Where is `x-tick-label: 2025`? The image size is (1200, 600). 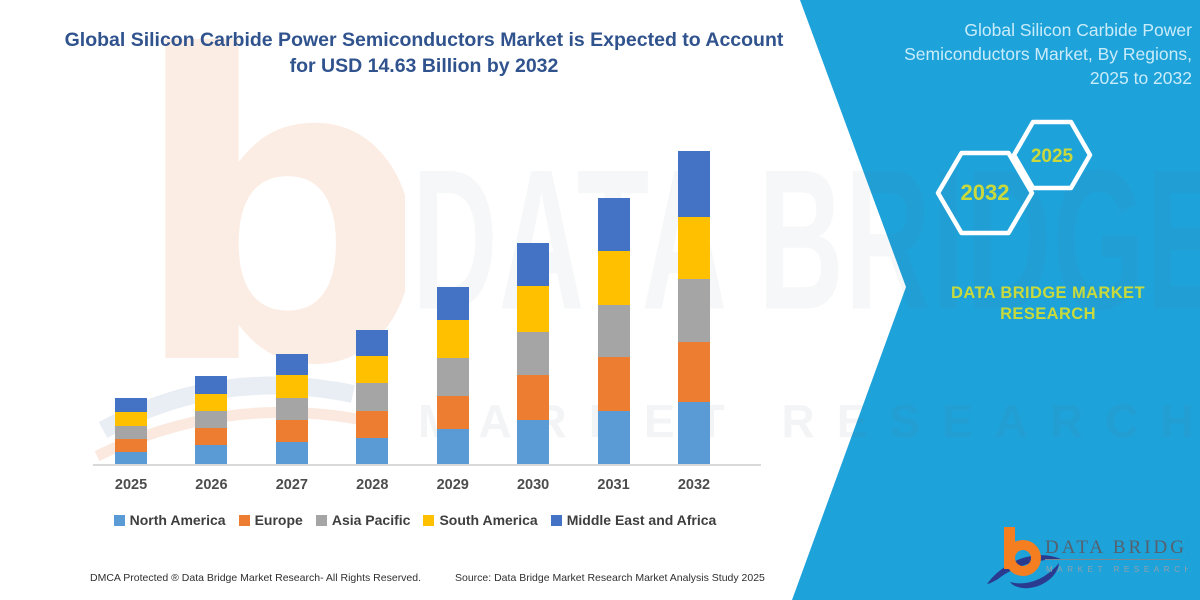 x-tick-label: 2025 is located at coordinates (131, 485).